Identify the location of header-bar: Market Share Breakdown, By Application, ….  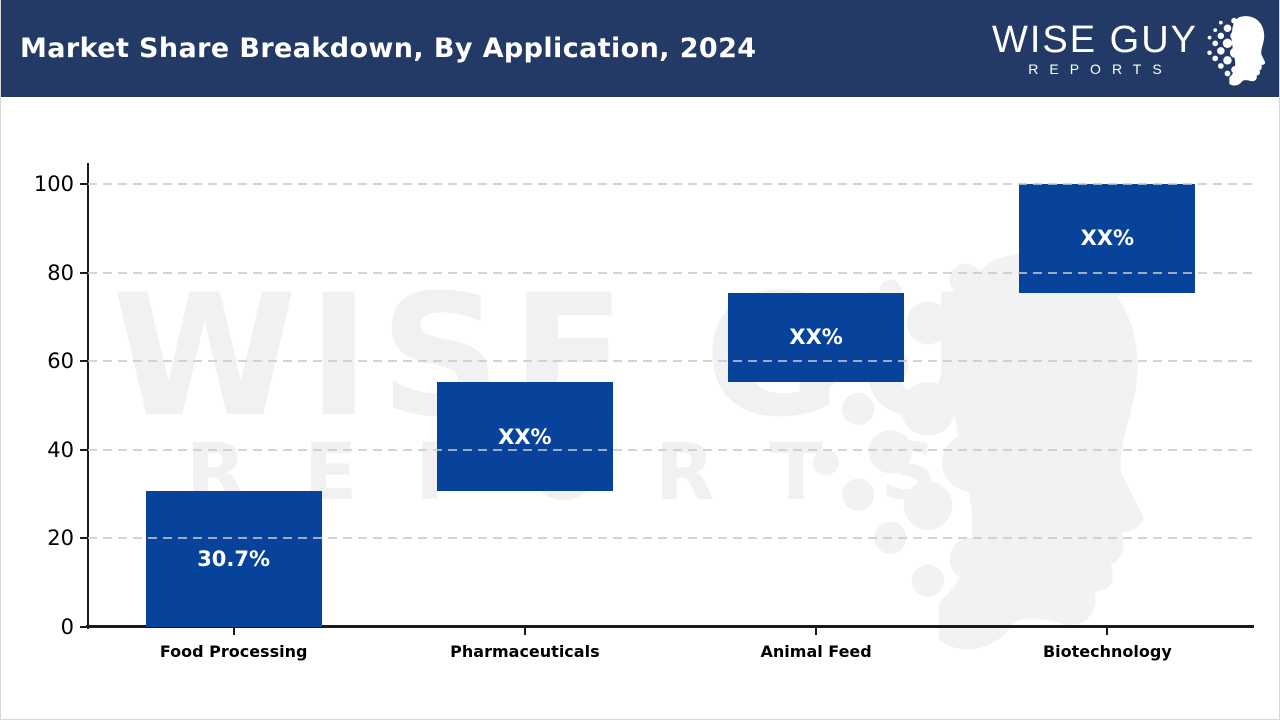
(640, 48).